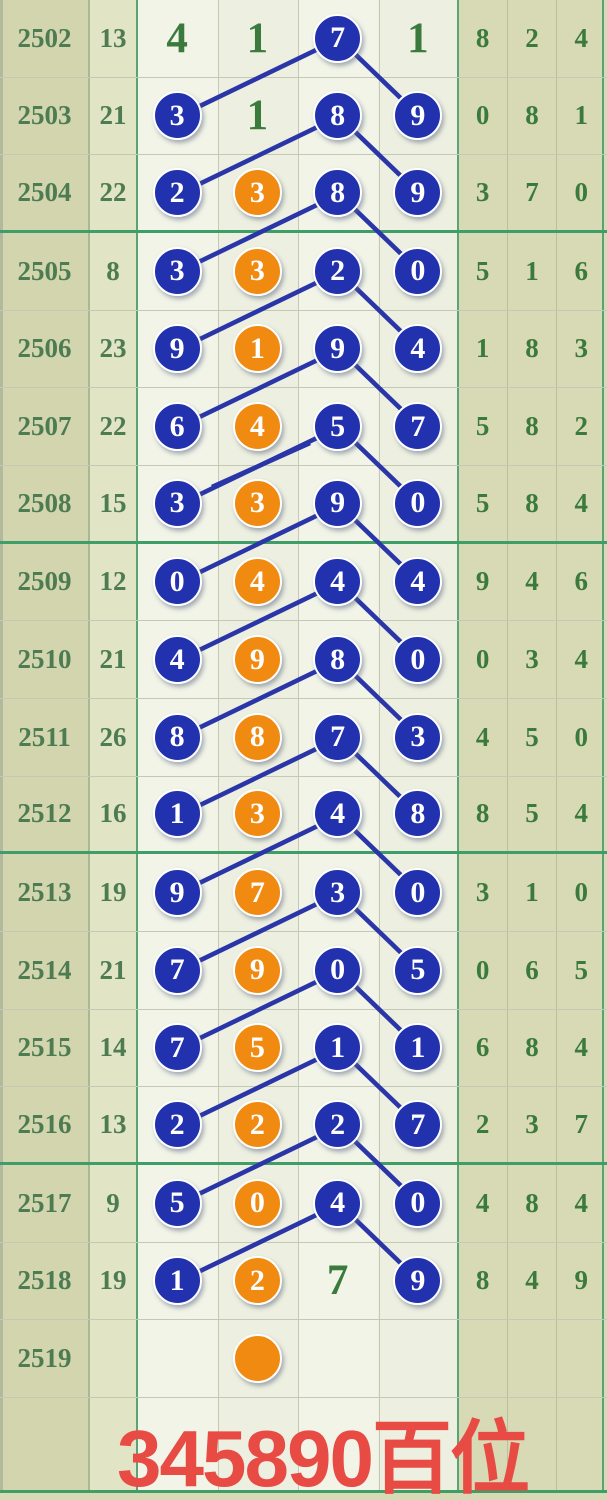 This screenshot has height=1500, width=607. I want to click on sum-column-background, so click(113, 746).